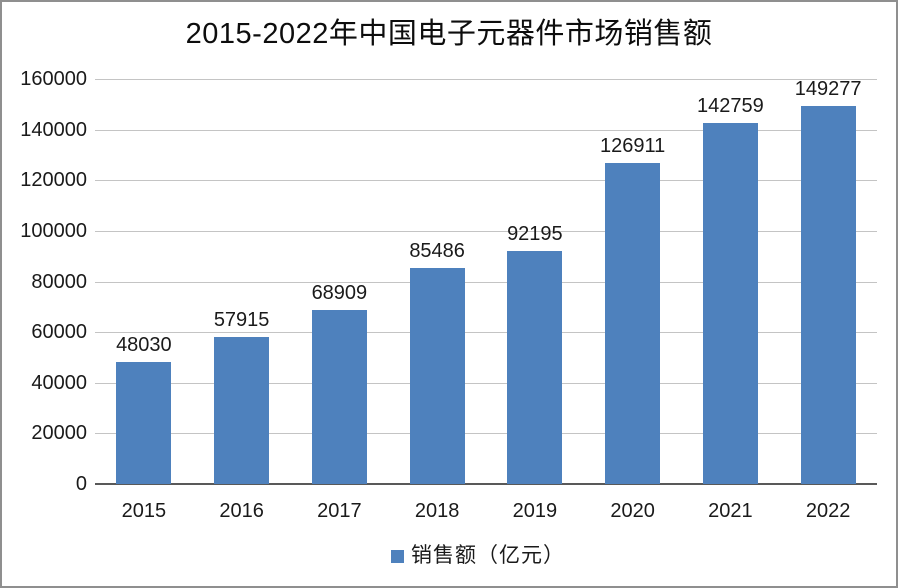 This screenshot has height=588, width=898. What do you see at coordinates (828, 295) in the screenshot?
I see `bar-2022` at bounding box center [828, 295].